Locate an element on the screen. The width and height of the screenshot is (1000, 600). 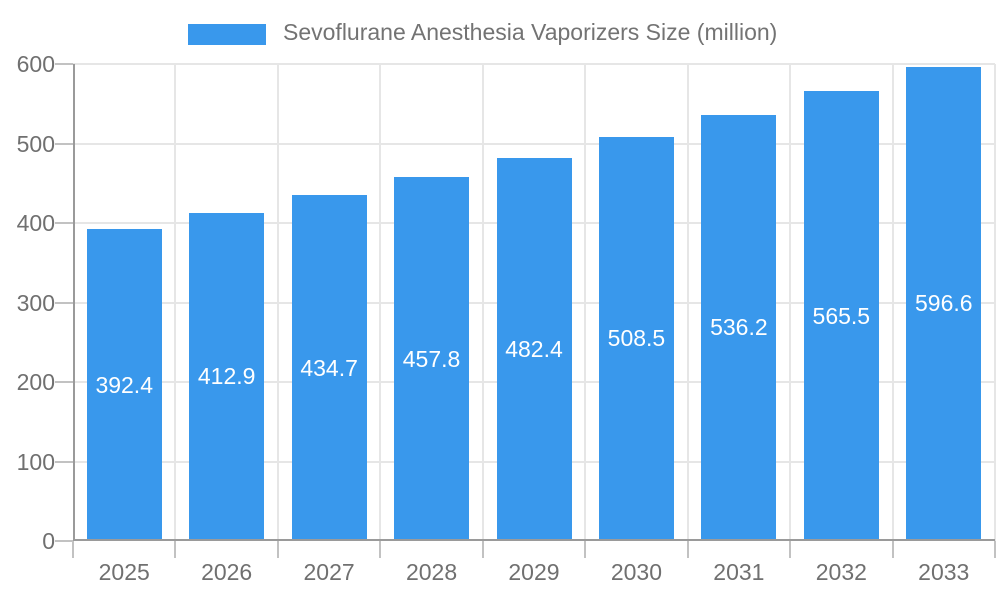
y-axis-tick-label: 400 is located at coordinates (35, 223).